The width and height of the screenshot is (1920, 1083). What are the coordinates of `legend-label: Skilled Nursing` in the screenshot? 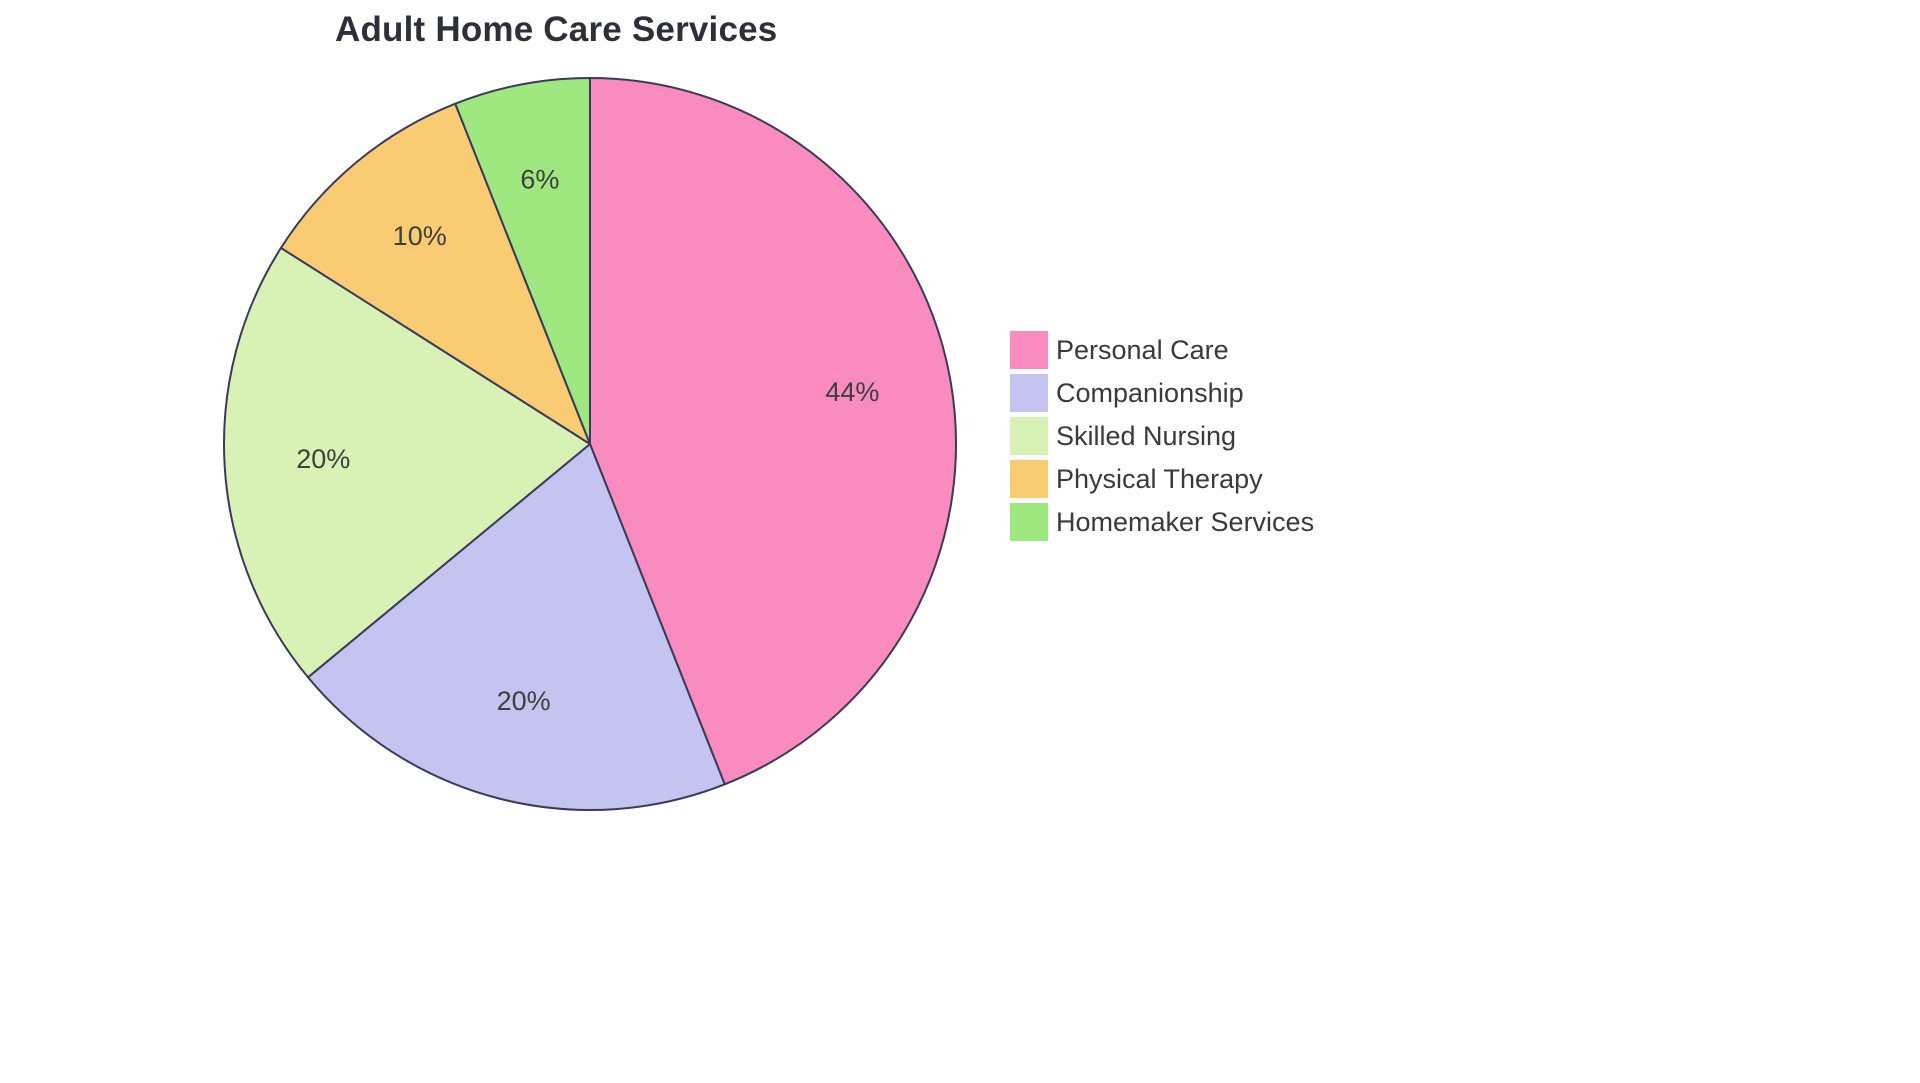 It's located at (1146, 435).